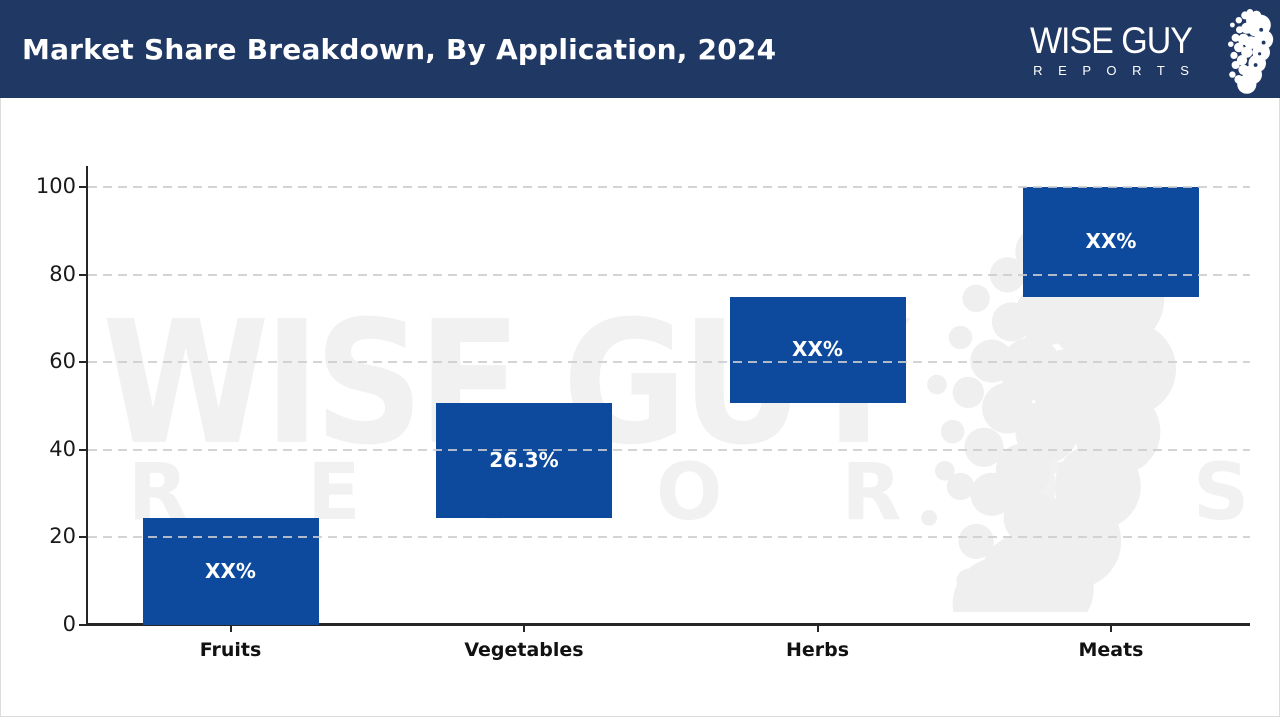  What do you see at coordinates (1111, 629) in the screenshot?
I see `x-tick-mark-meats` at bounding box center [1111, 629].